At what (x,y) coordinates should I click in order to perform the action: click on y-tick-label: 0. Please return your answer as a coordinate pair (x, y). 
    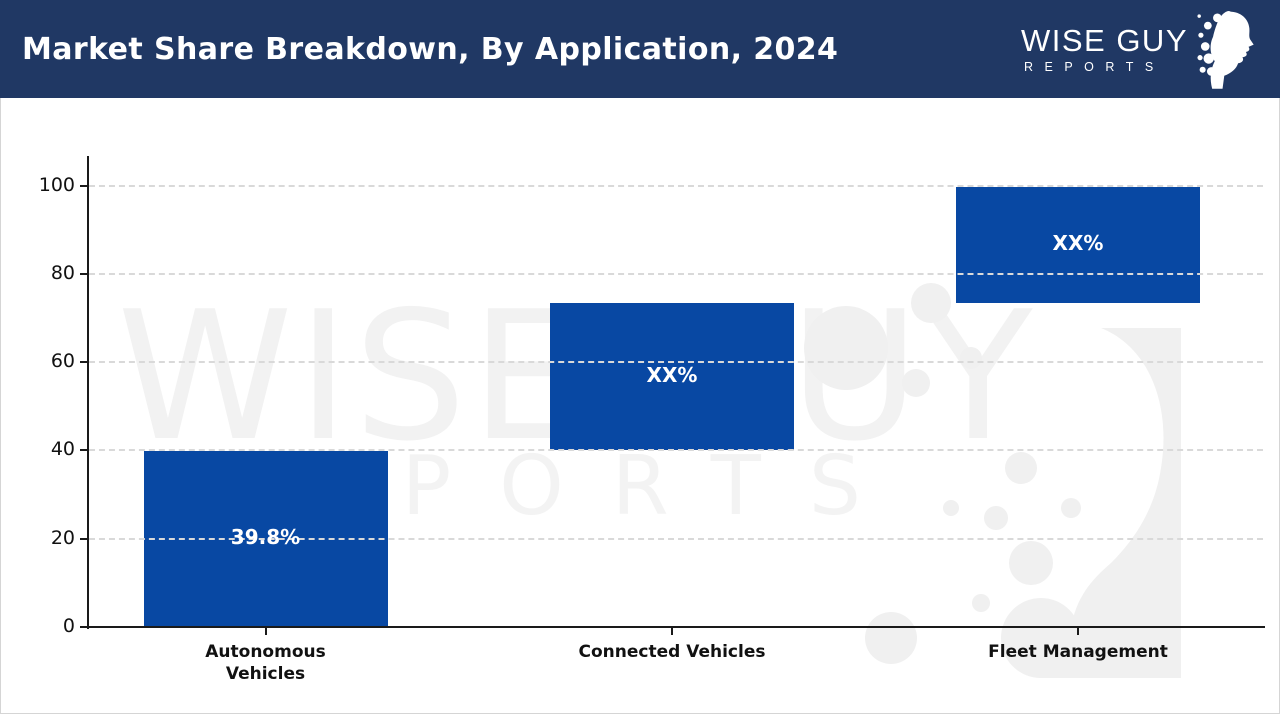
    Looking at the image, I should click on (68, 626).